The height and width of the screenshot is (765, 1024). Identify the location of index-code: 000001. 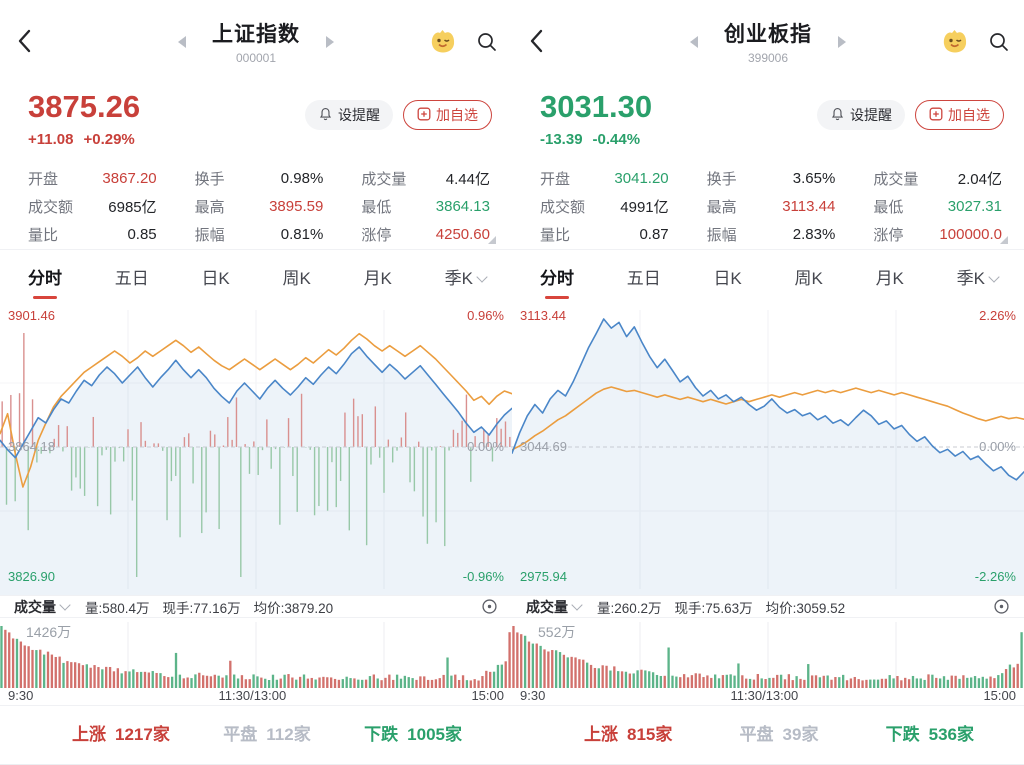
(256, 58).